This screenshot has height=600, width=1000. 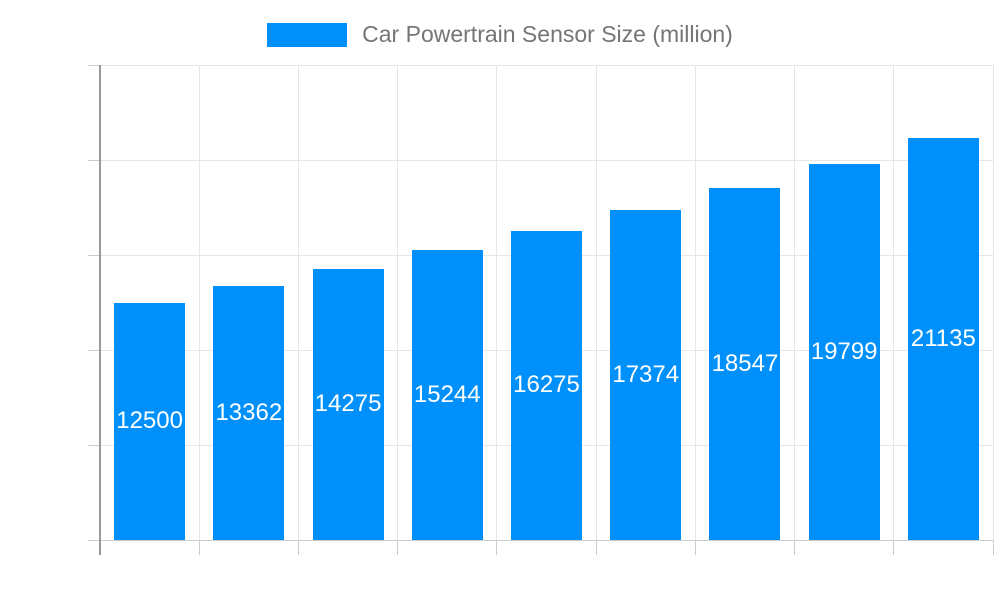 I want to click on bar-2026: 13362, so click(x=249, y=413).